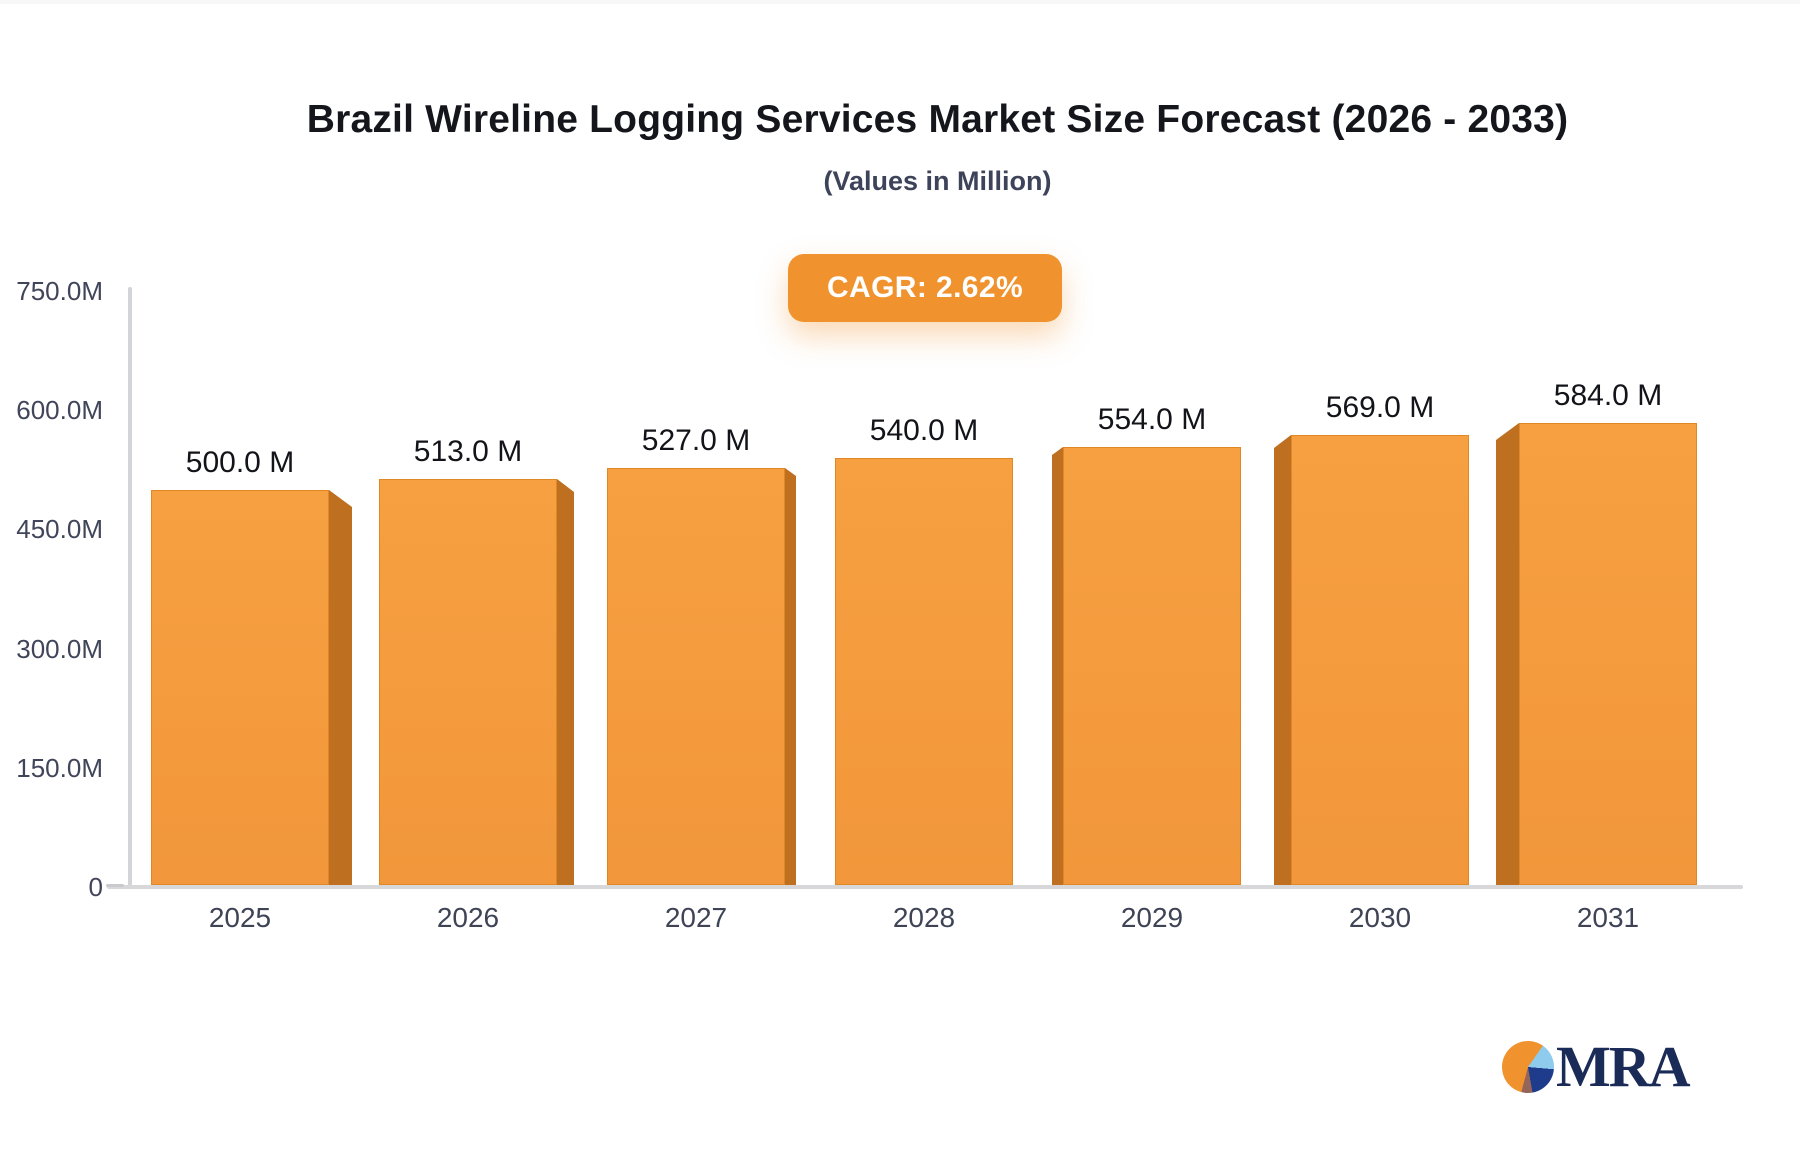 The width and height of the screenshot is (1800, 1156). Describe the element at coordinates (1608, 654) in the screenshot. I see `bar-2031` at that location.